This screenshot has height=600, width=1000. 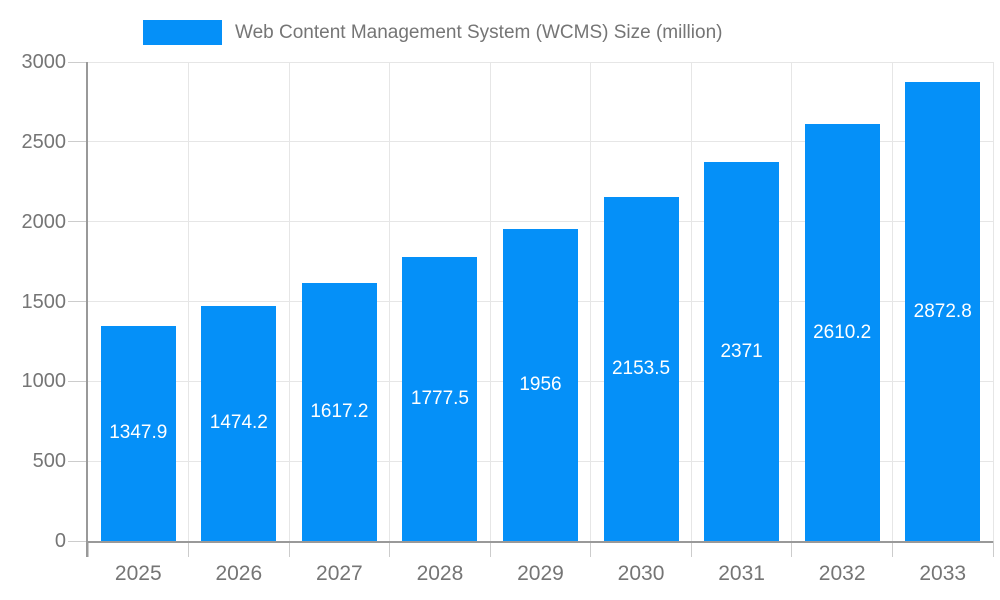 I want to click on bar-value-label: 1956, so click(x=540, y=384).